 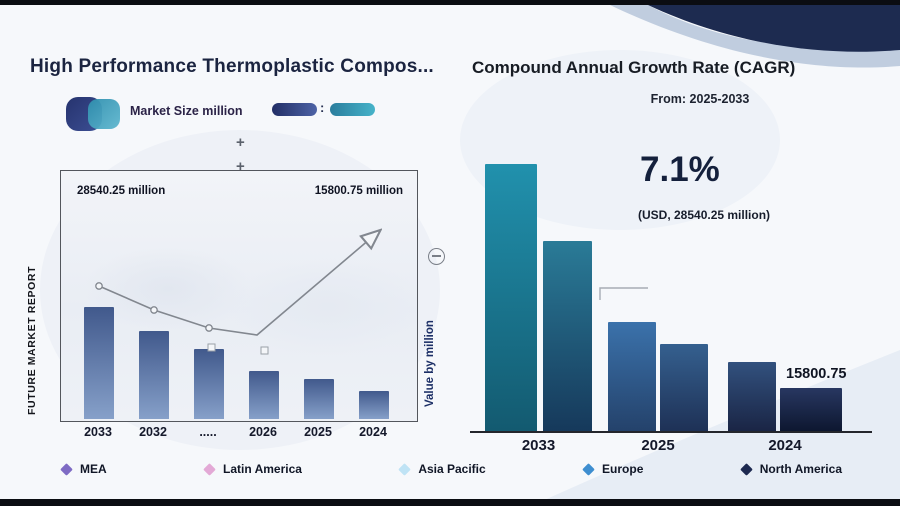 What do you see at coordinates (752, 396) in the screenshot?
I see `right-bar-2024-series-a` at bounding box center [752, 396].